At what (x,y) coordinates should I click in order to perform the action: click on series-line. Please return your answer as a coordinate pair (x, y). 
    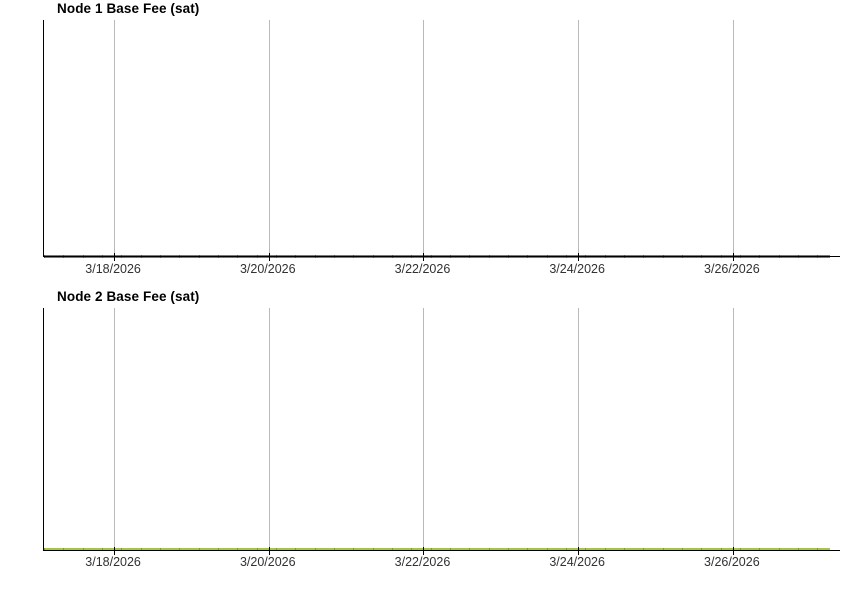
    Looking at the image, I should click on (437, 549).